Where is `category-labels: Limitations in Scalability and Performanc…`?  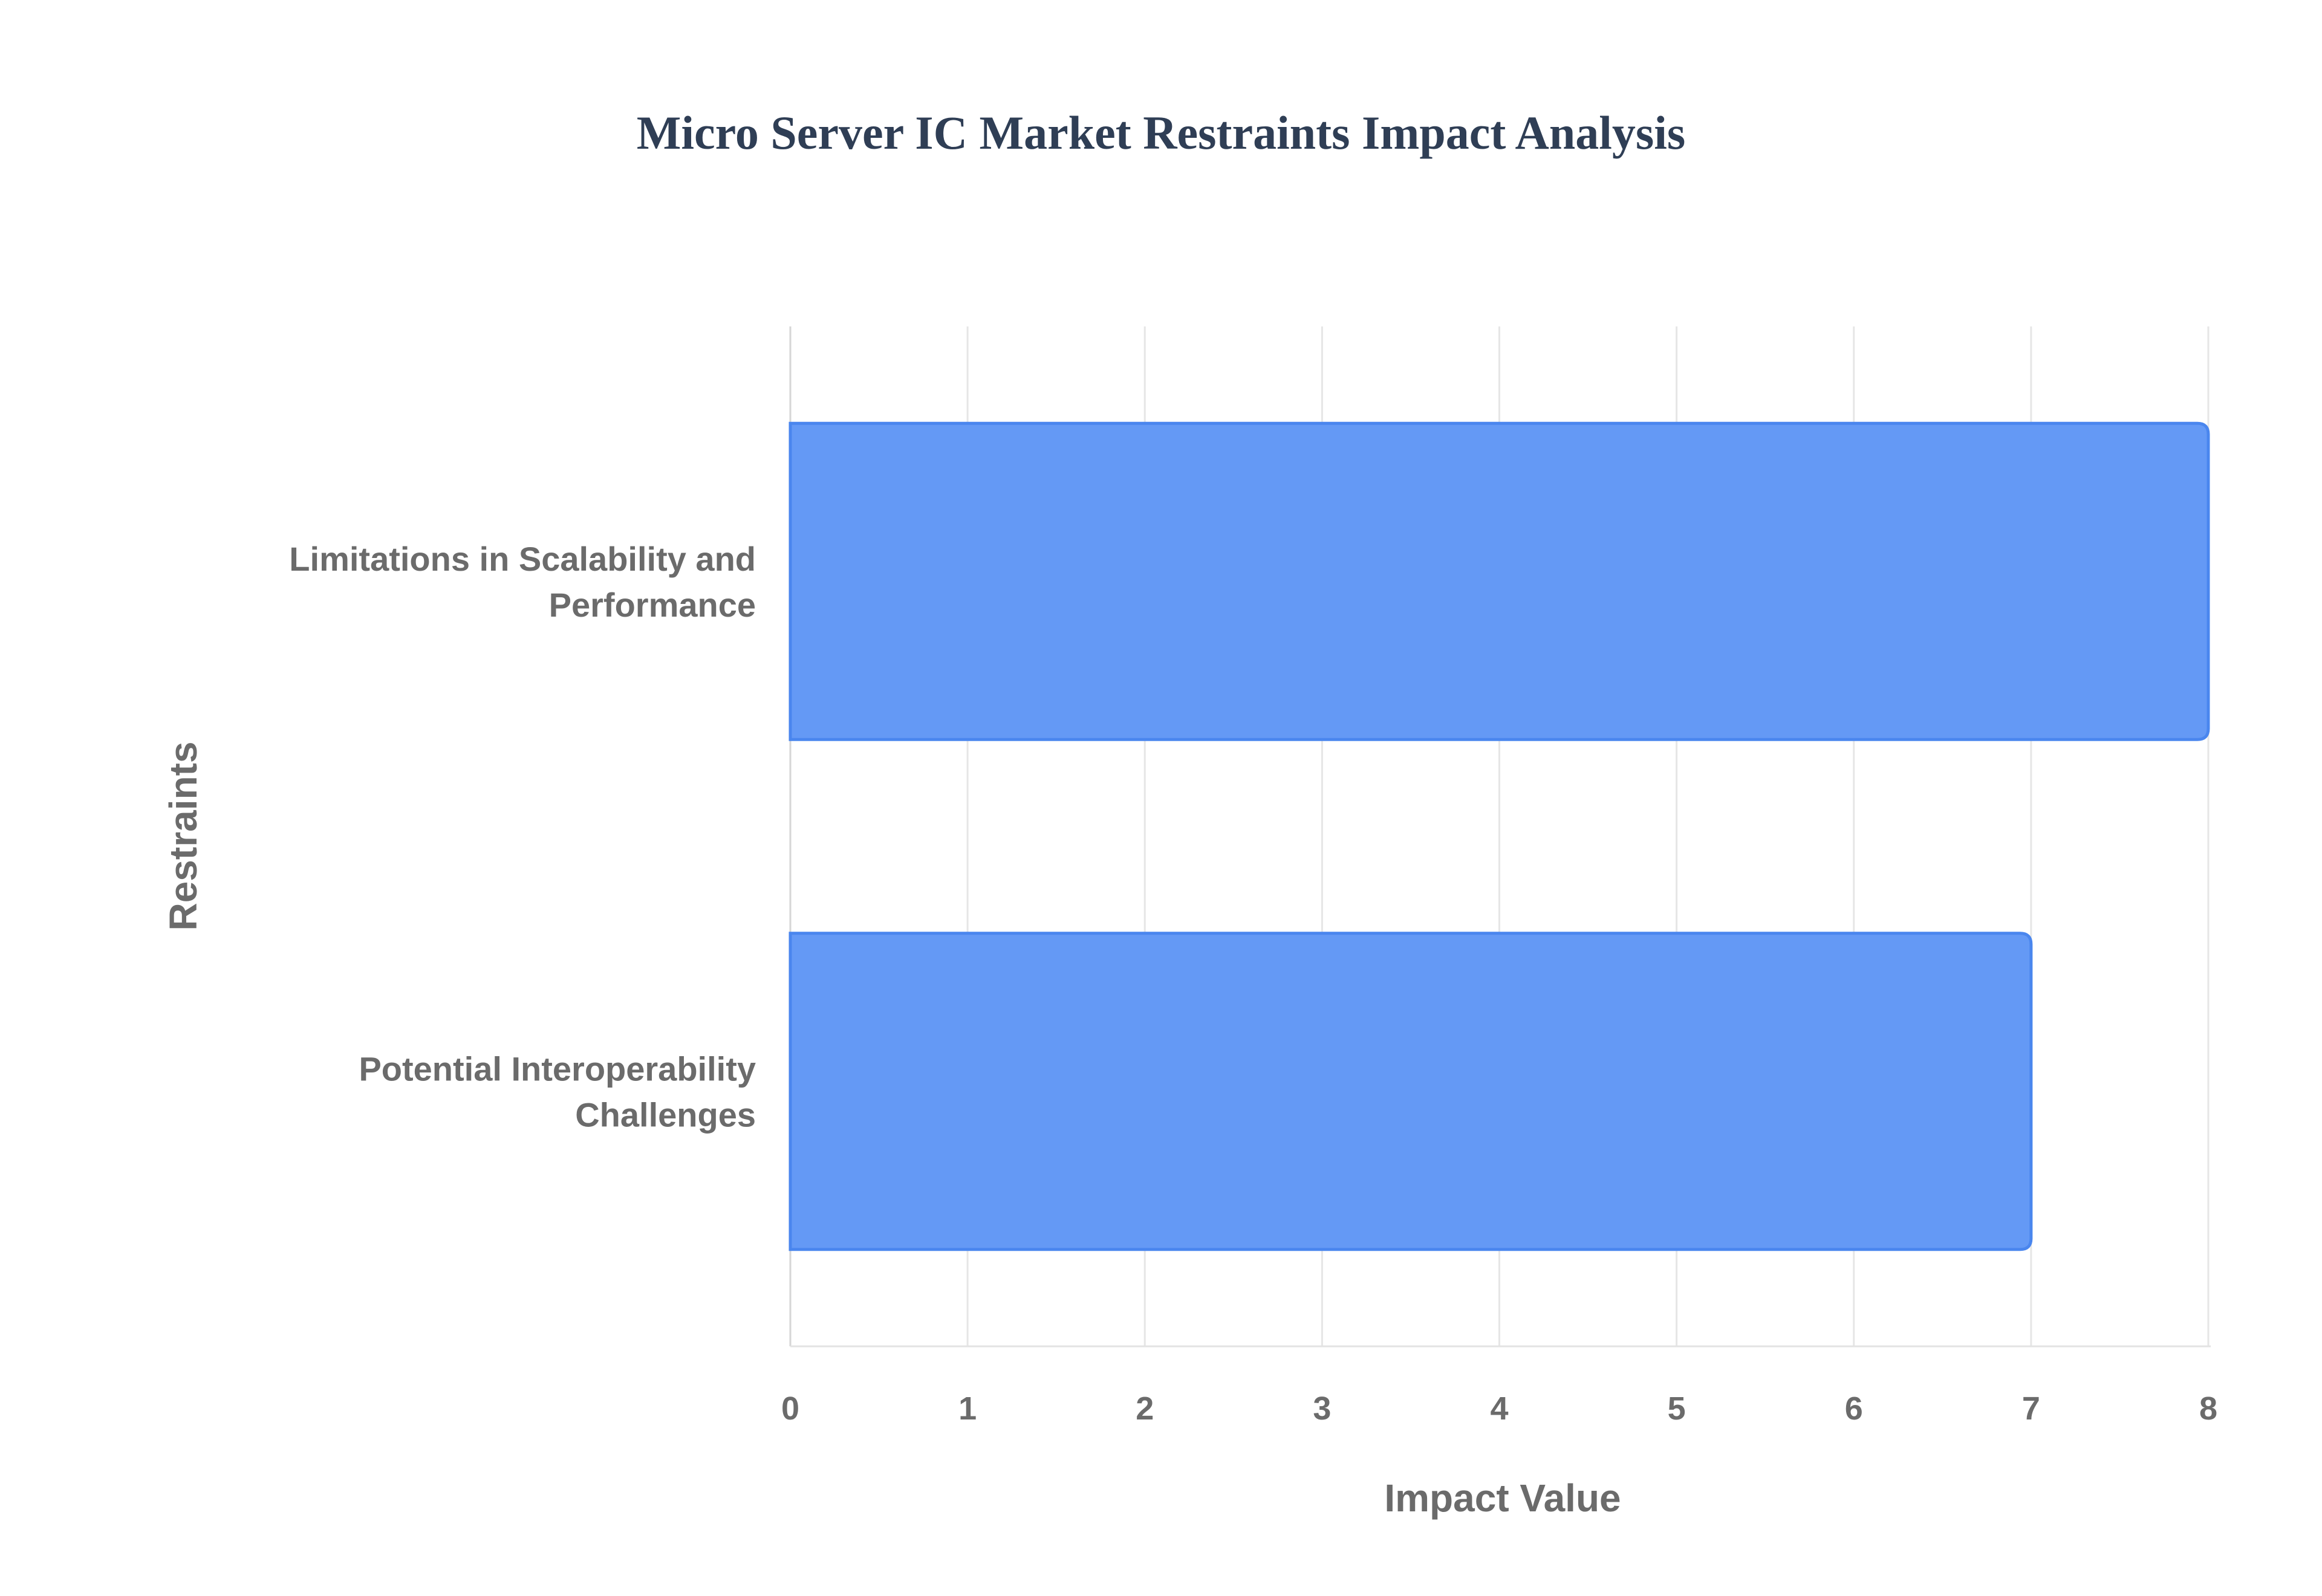
category-labels: Limitations in Scalability and Performanc… is located at coordinates (522, 837).